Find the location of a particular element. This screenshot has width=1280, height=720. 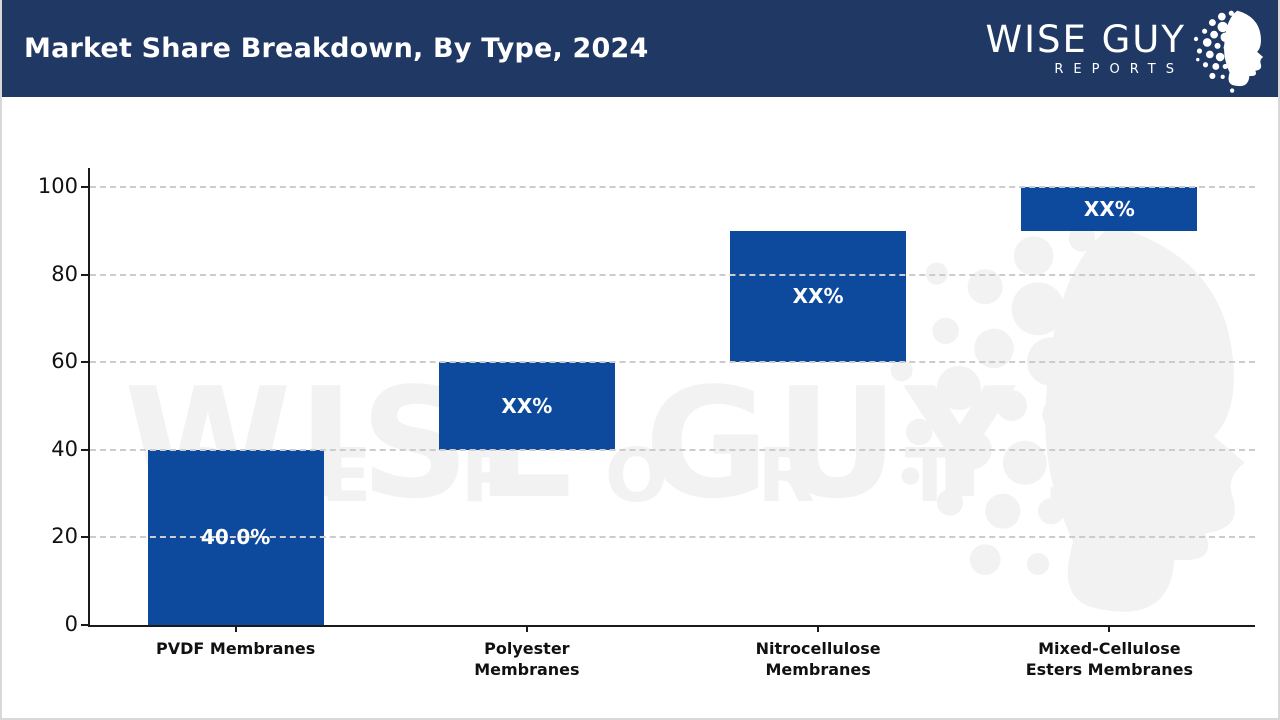

y-tick-label-40: 40 is located at coordinates (64, 448).